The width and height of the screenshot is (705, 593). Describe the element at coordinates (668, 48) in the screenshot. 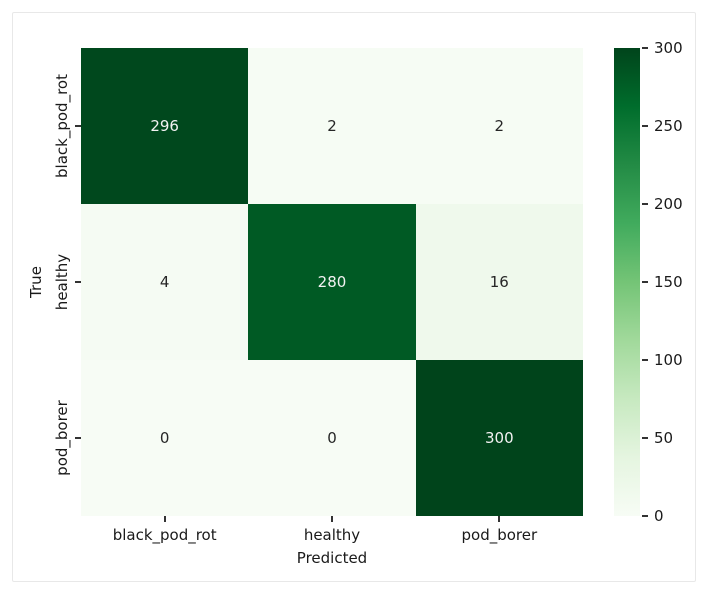

I see `colorbar-tick-label: 300` at that location.